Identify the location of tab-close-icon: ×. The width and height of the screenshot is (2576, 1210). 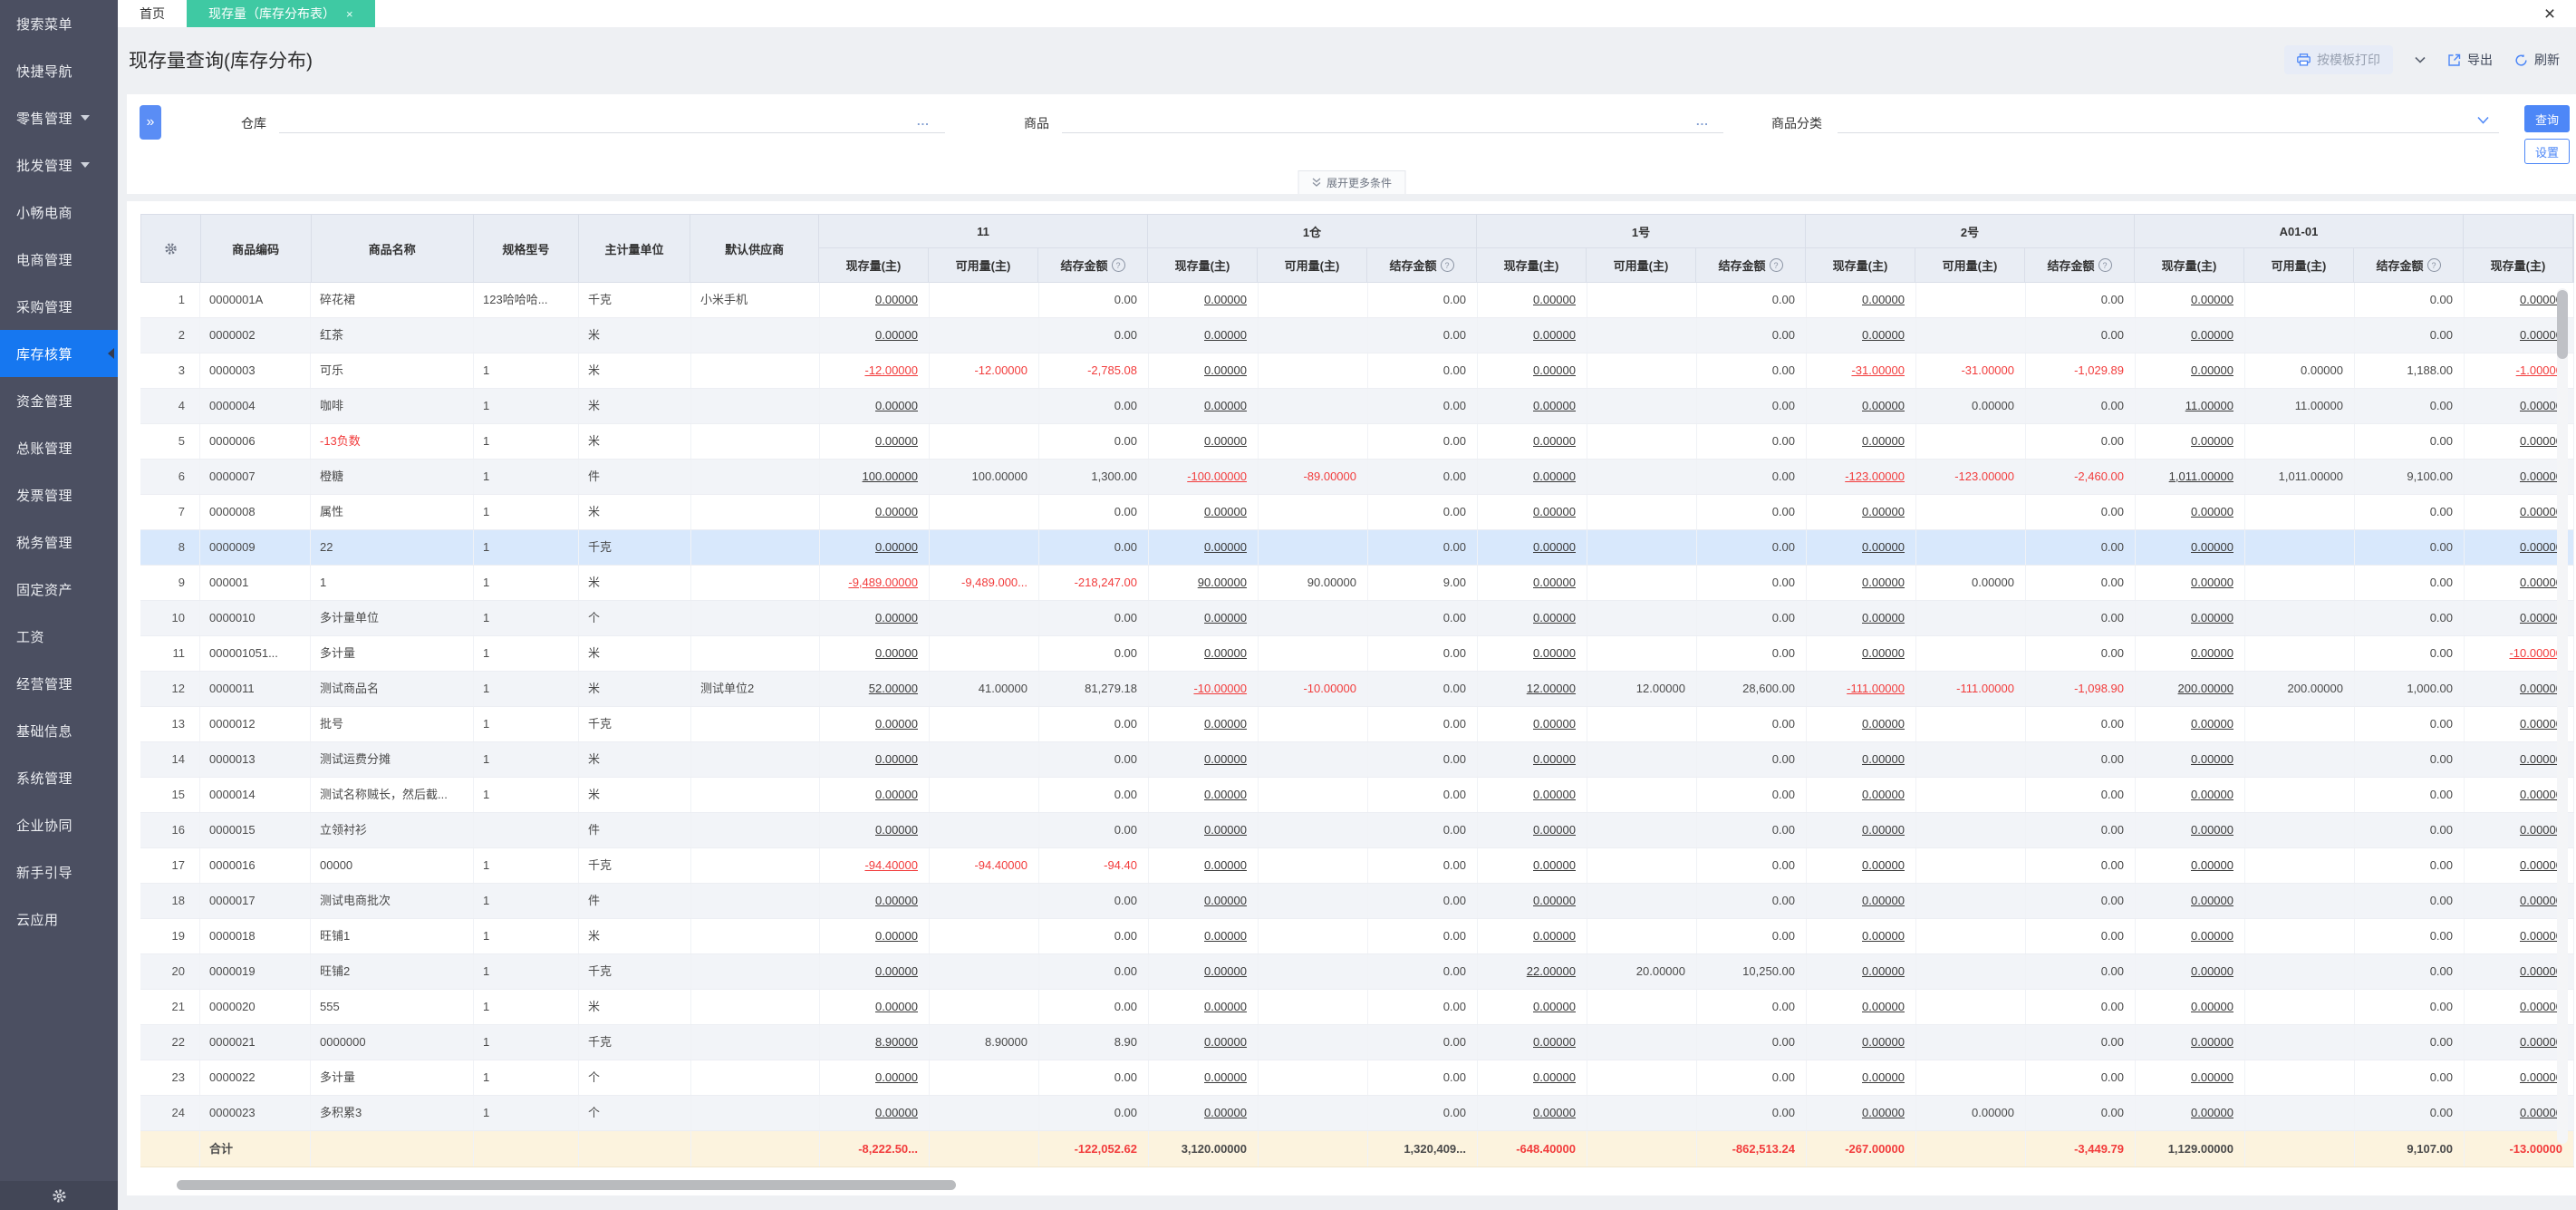
(349, 13).